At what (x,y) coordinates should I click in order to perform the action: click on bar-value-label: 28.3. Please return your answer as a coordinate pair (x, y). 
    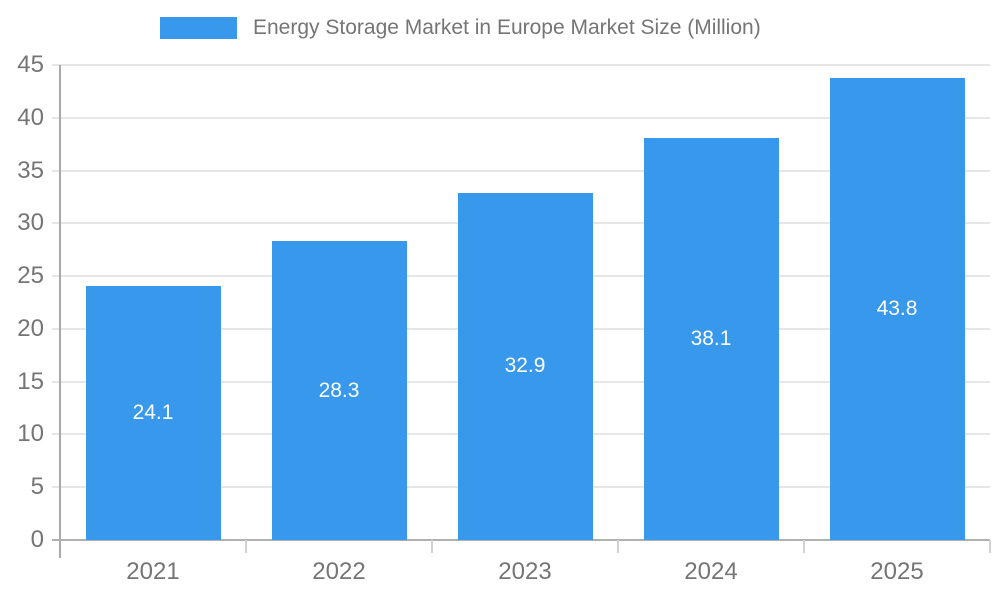
    Looking at the image, I should click on (339, 390).